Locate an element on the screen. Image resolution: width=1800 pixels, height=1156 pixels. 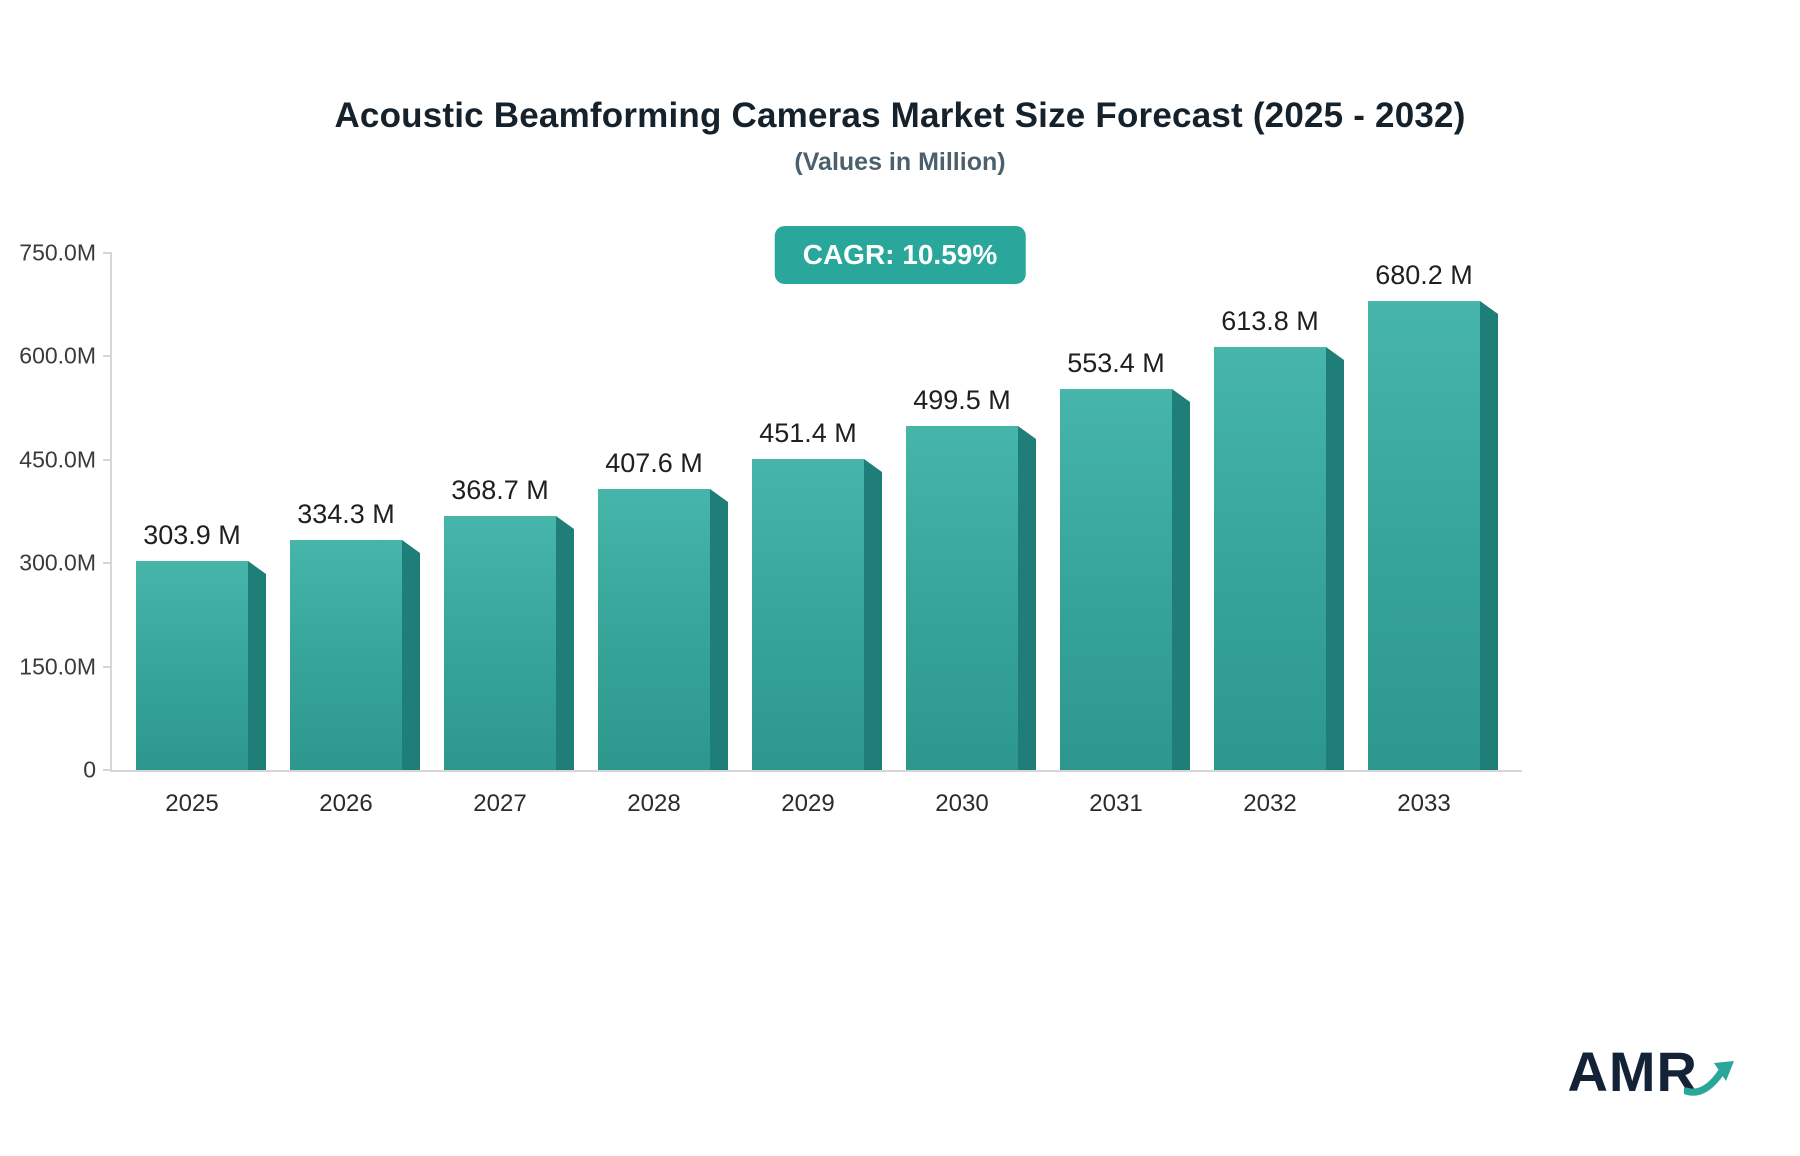
bar-column: 303.9 M 2025 is located at coordinates (201, 668).